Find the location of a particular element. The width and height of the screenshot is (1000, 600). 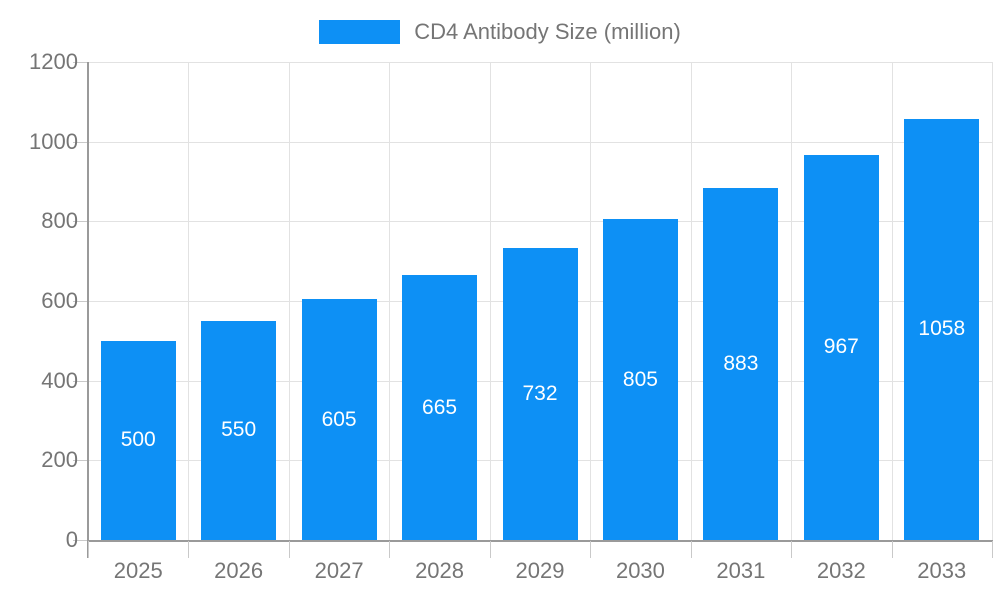

bar-value-label: 883 is located at coordinates (741, 364).